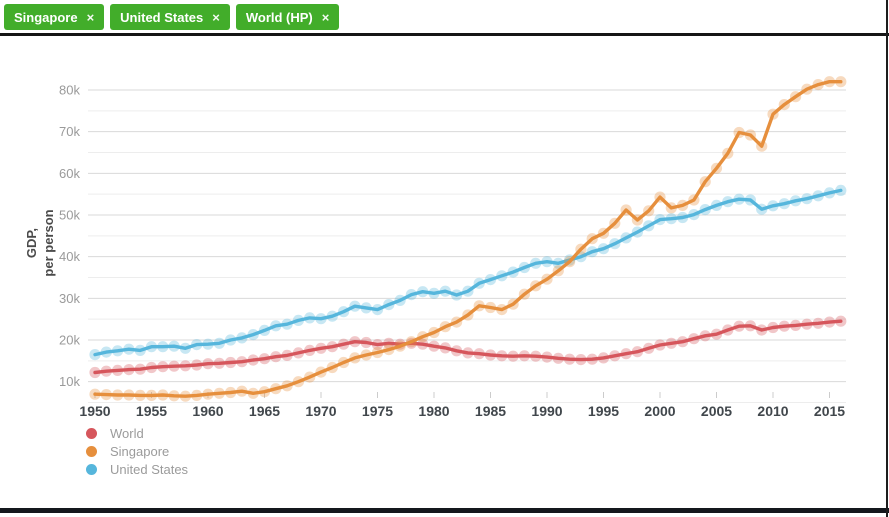  Describe the element at coordinates (140, 451) in the screenshot. I see `legend-label: Singapore` at that location.